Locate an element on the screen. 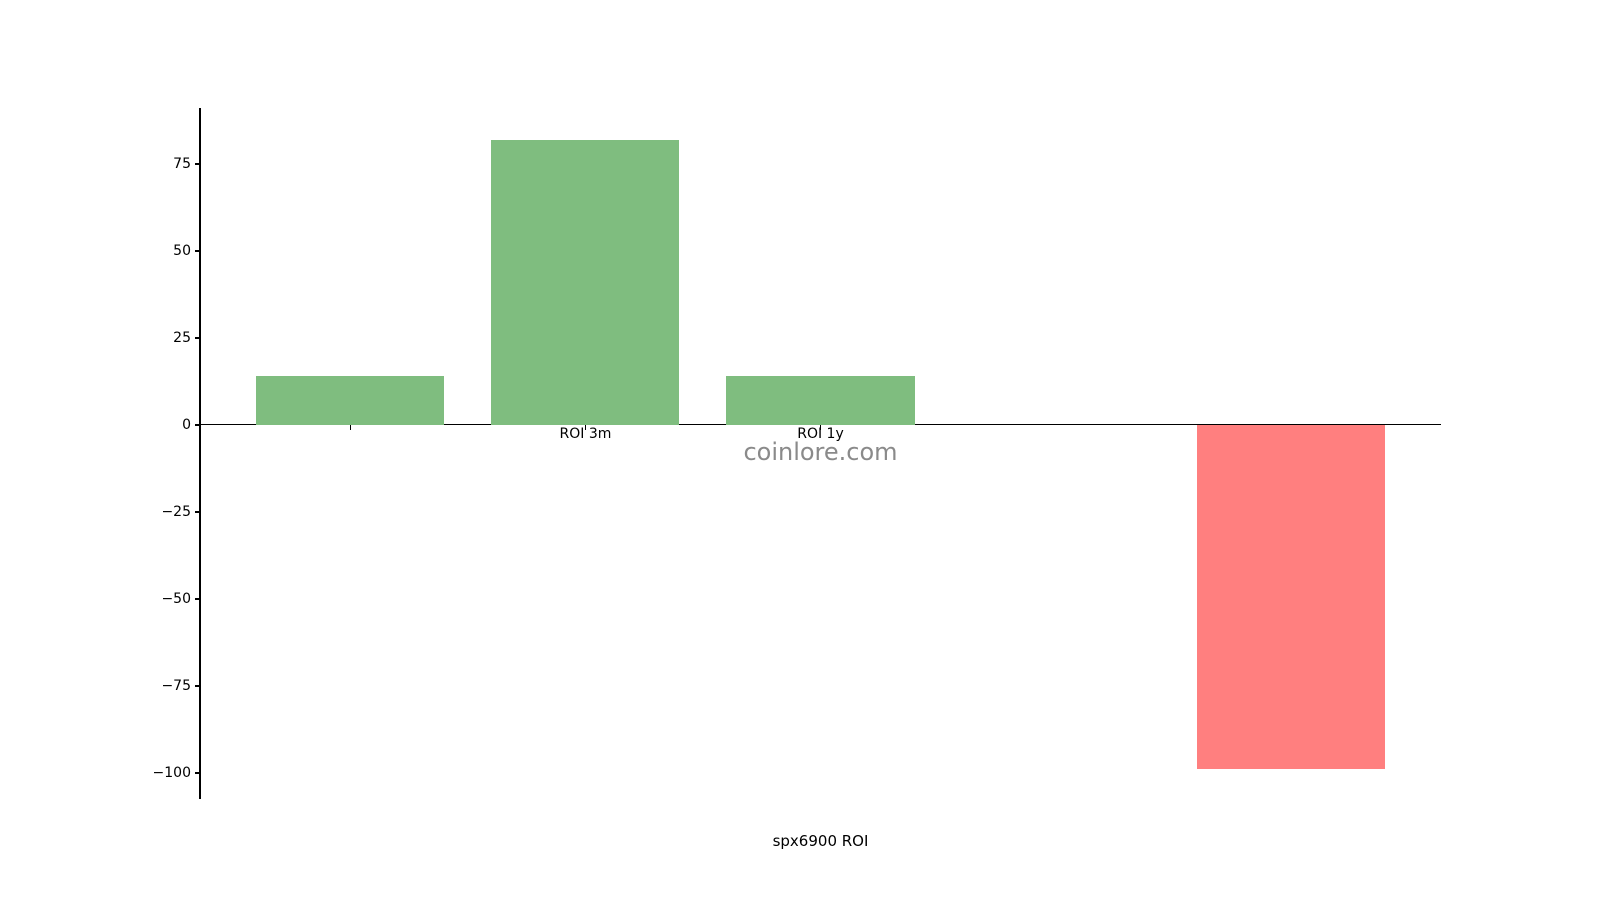  bar-roi-3m is located at coordinates (585, 282).